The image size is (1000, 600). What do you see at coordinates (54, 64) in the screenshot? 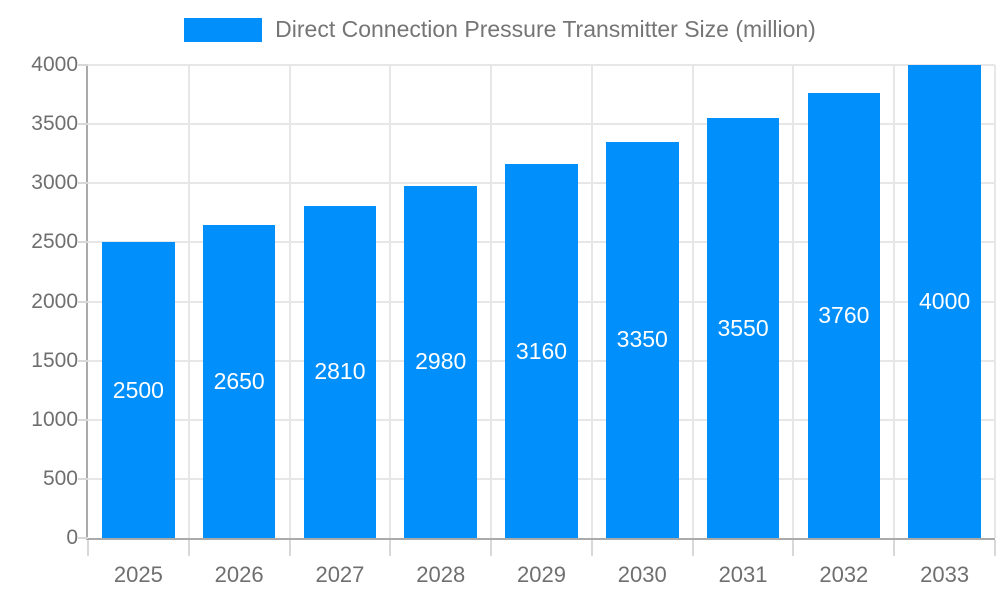
I see `y-axis-tick-label: 4000` at bounding box center [54, 64].